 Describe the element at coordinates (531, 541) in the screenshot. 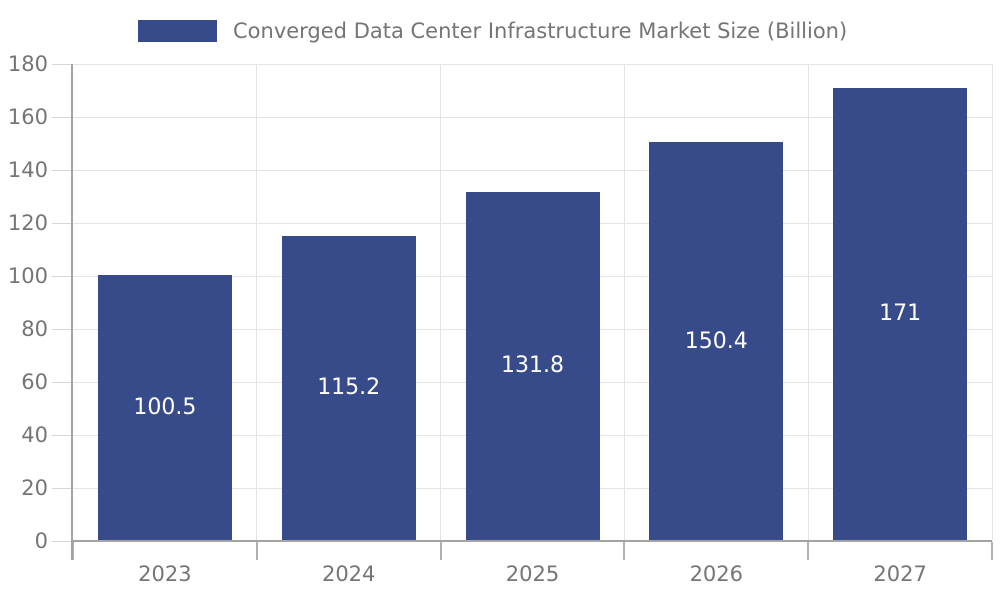

I see `x-axis-line` at that location.